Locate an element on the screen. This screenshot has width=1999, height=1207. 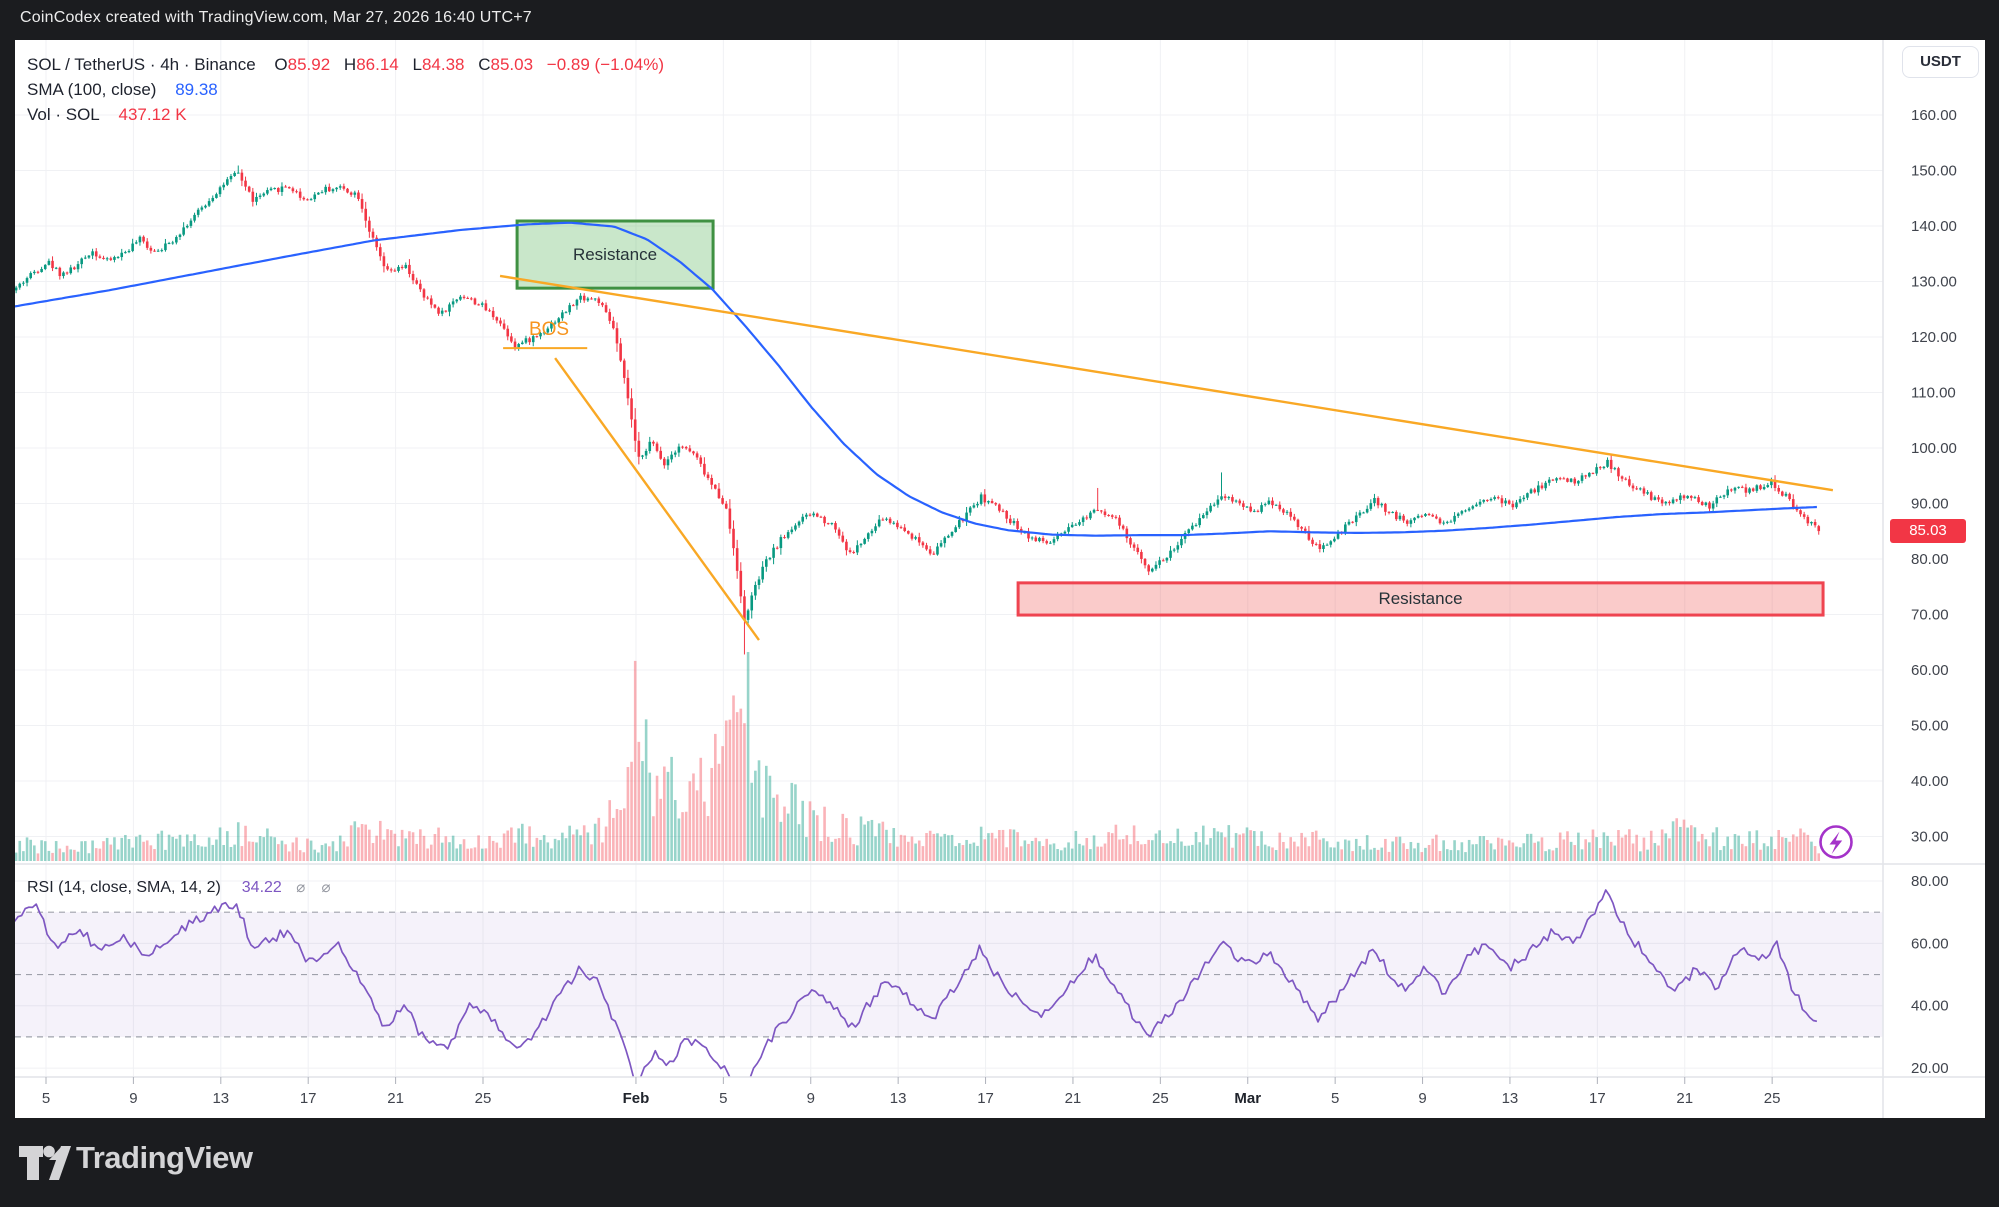
price-axis-label: 30.00 is located at coordinates (1930, 837).